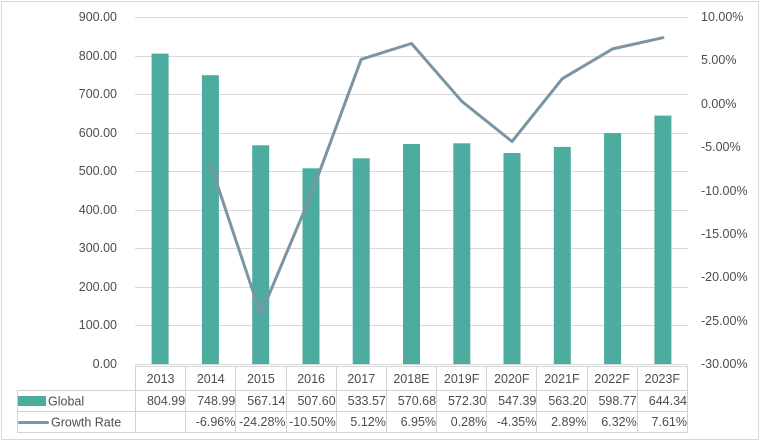 The image size is (760, 441). I want to click on value-cell: 5.12%, so click(361, 422).